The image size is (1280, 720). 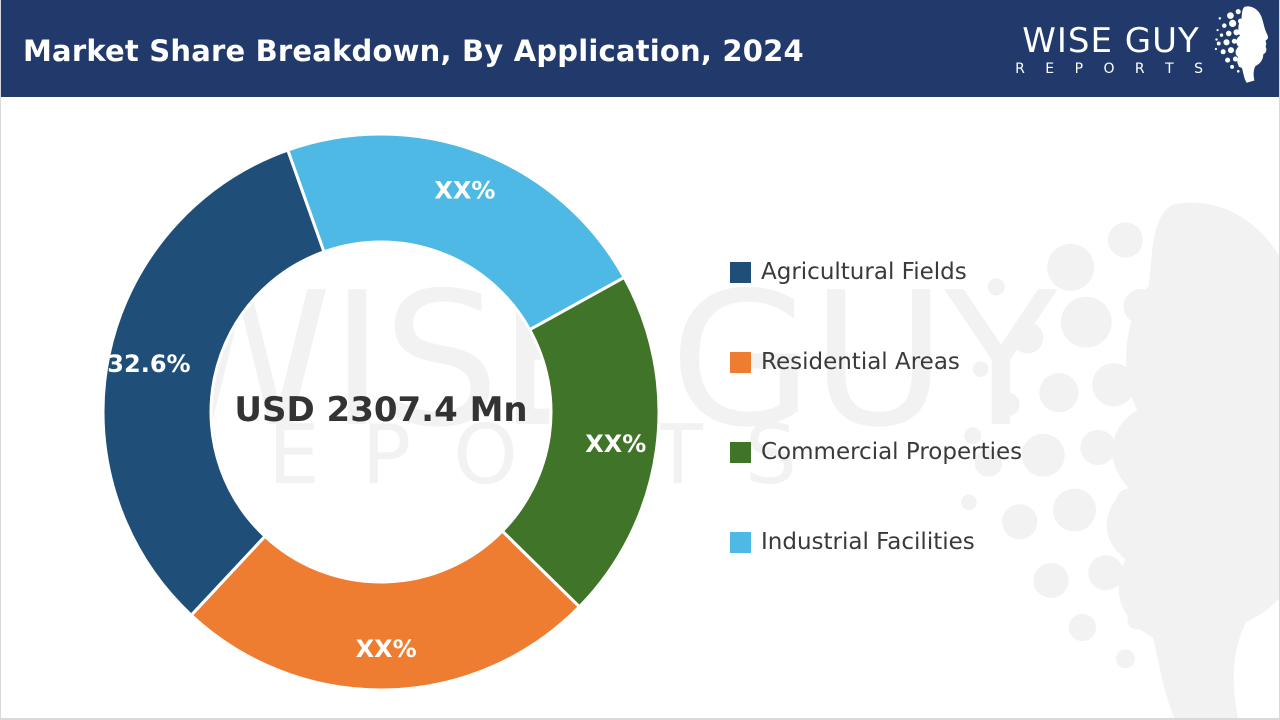 What do you see at coordinates (1241, 44) in the screenshot?
I see `brand-face-icon` at bounding box center [1241, 44].